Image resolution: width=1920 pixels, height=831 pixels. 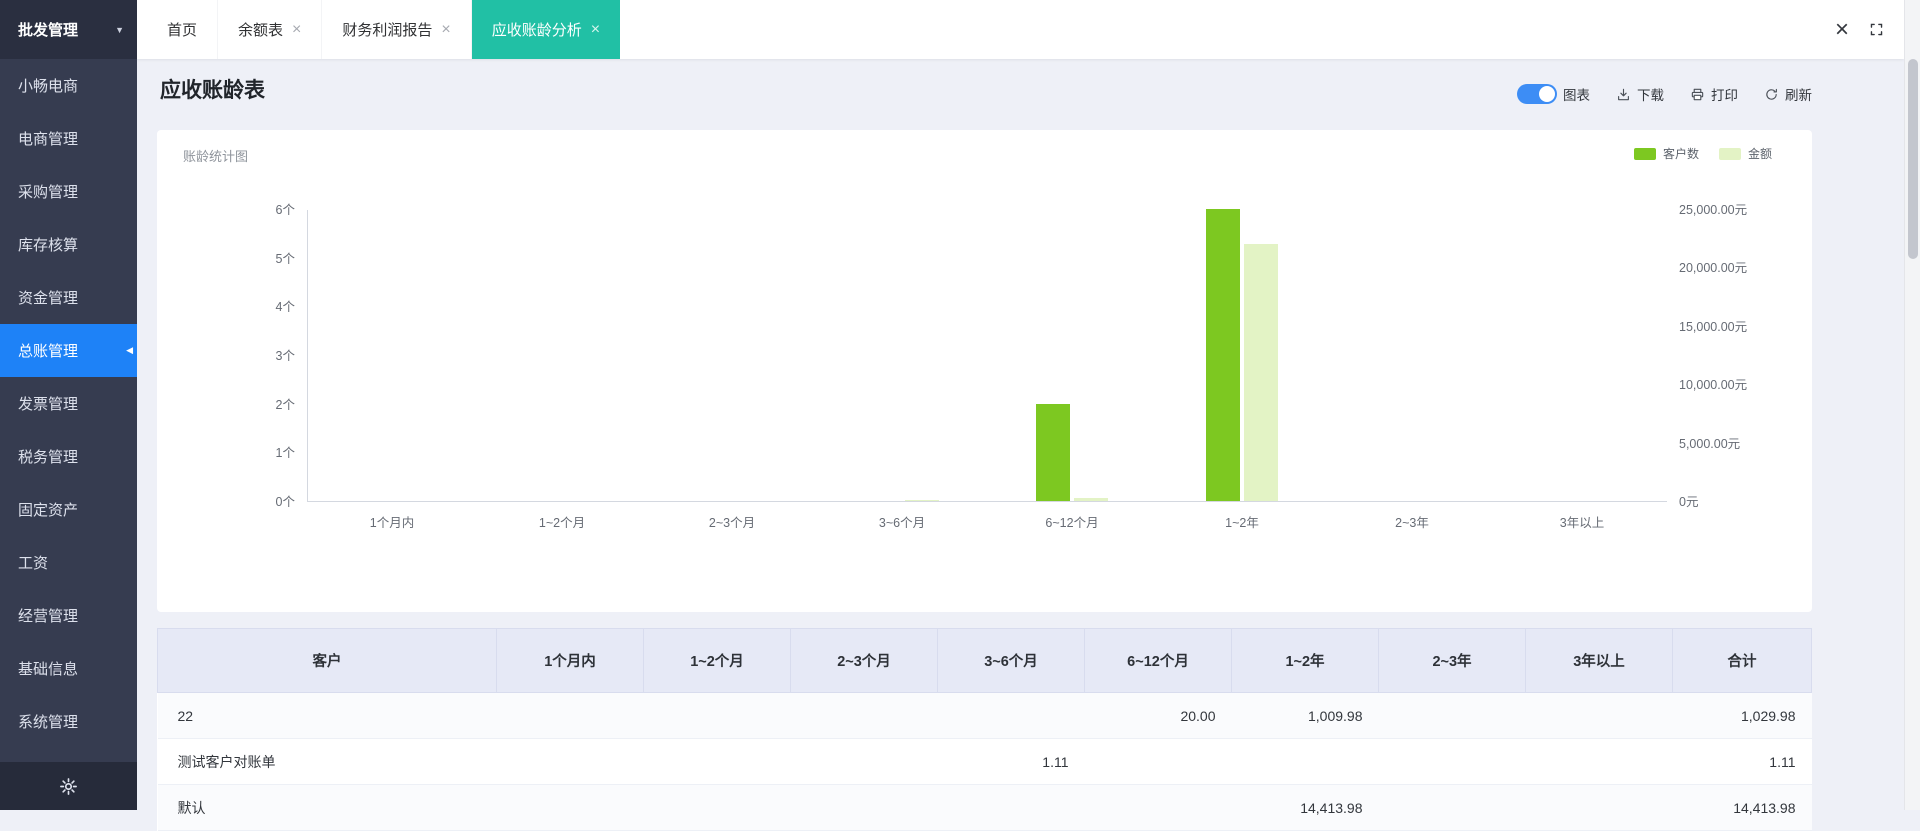 What do you see at coordinates (536, 30) in the screenshot?
I see `tab-label: 应收账龄分析` at bounding box center [536, 30].